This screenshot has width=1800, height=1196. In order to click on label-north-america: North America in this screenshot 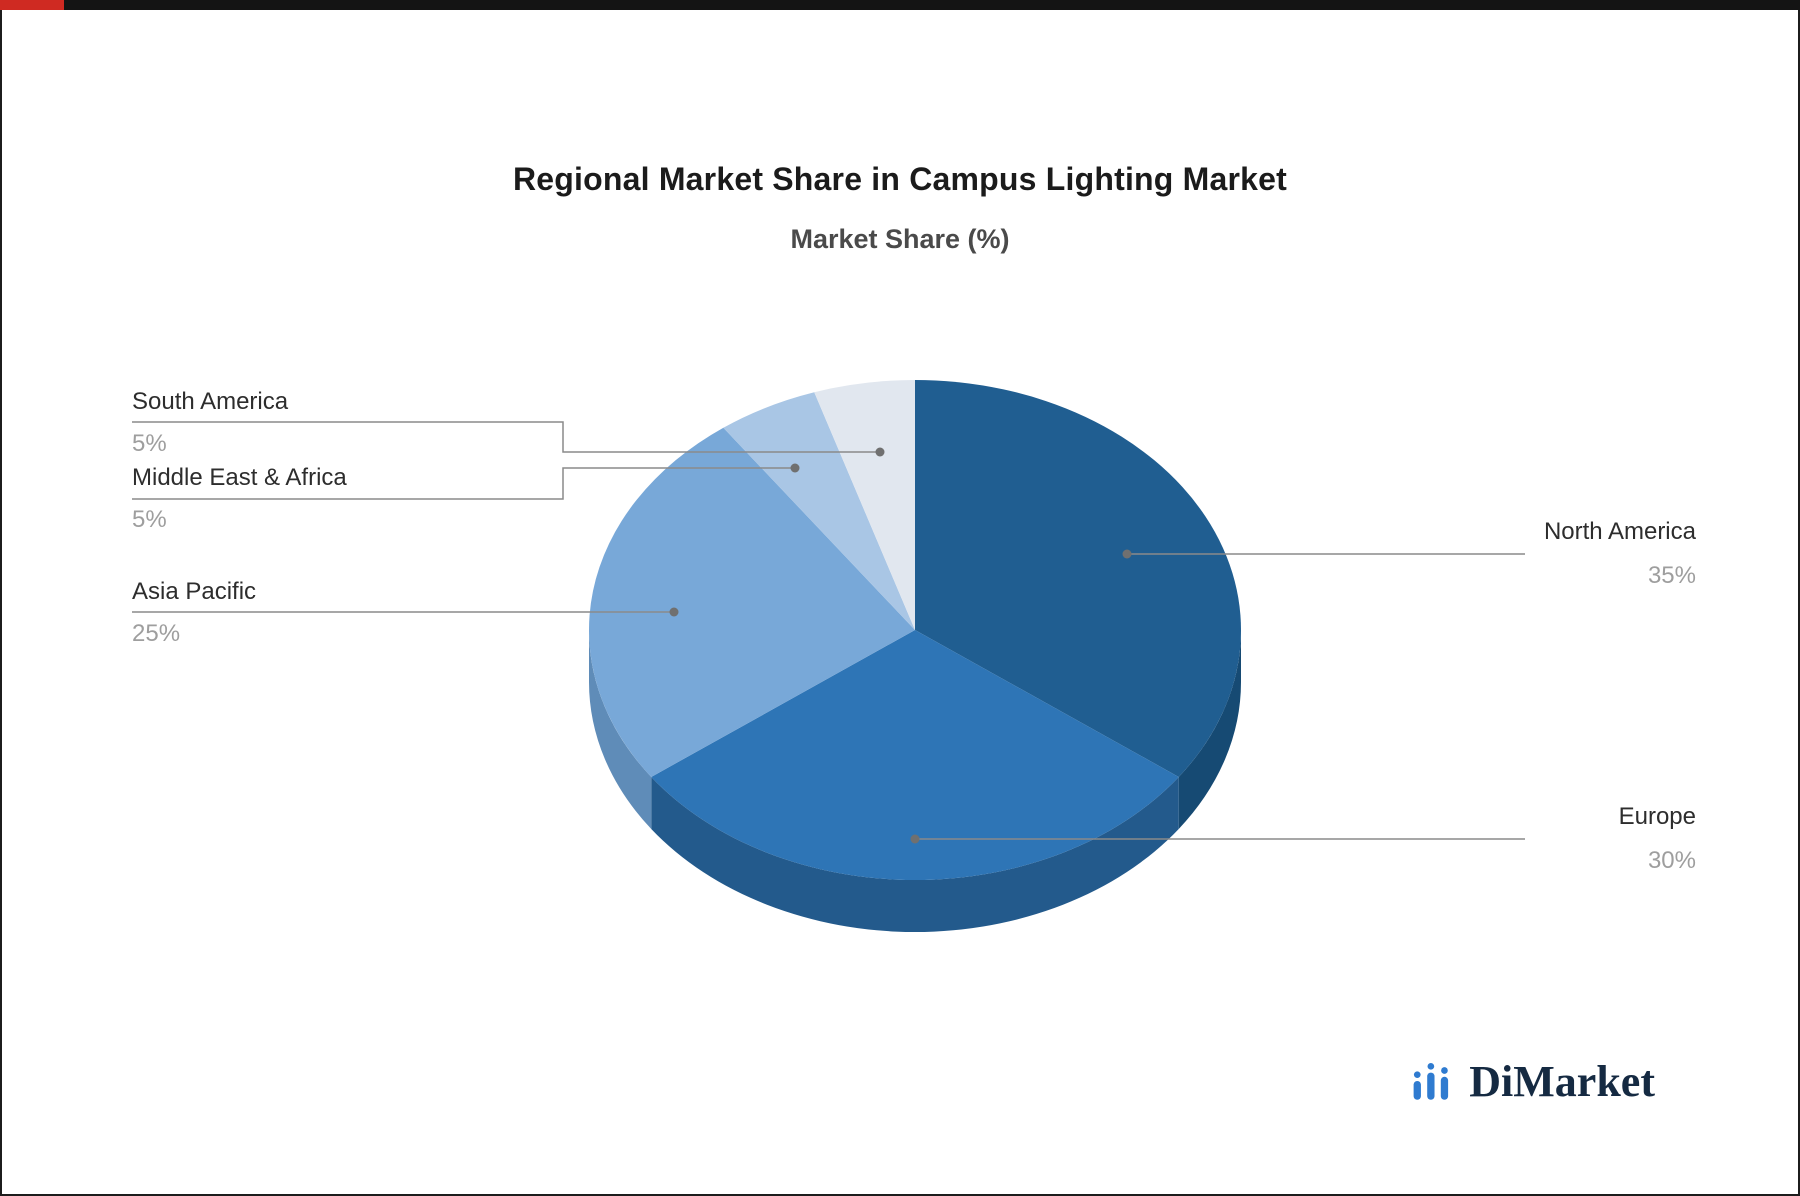, I will do `click(1619, 531)`.